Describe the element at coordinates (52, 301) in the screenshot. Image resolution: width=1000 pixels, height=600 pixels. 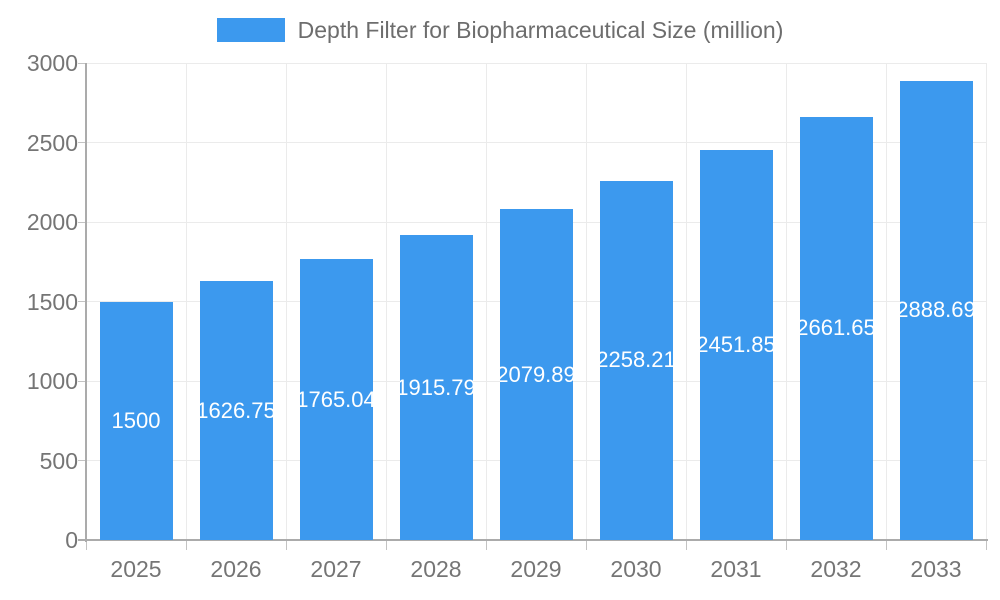
I see `y-axis-tick-label: 1500` at that location.